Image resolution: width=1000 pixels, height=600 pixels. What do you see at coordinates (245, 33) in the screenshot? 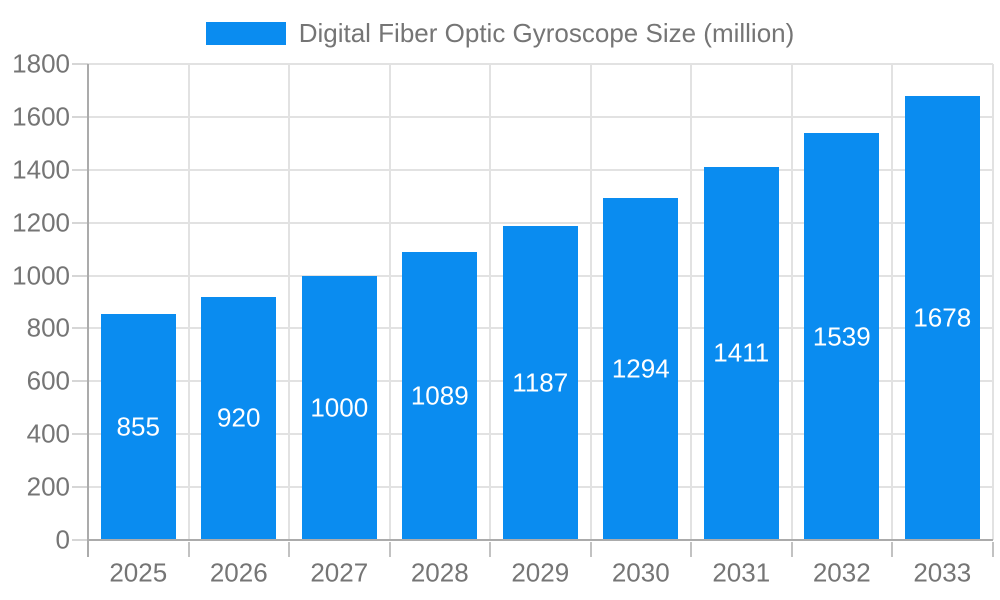
I see `legend-color-swatch` at bounding box center [245, 33].